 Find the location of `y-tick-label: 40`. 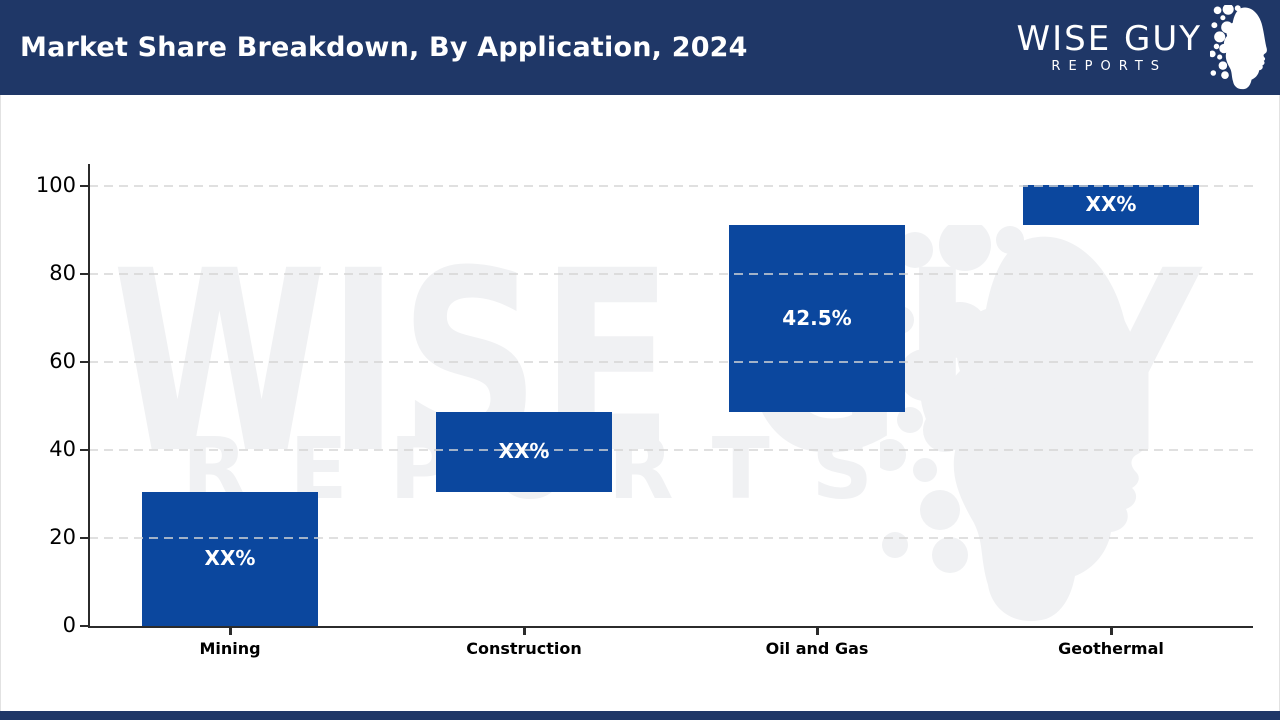

y-tick-label: 40 is located at coordinates (62, 449).